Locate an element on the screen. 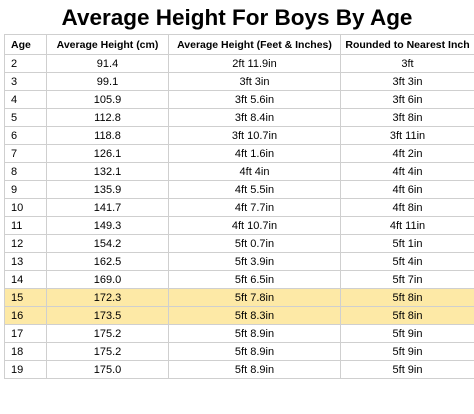  cell-height-feet-inches: 2ft 11.9in is located at coordinates (254, 63).